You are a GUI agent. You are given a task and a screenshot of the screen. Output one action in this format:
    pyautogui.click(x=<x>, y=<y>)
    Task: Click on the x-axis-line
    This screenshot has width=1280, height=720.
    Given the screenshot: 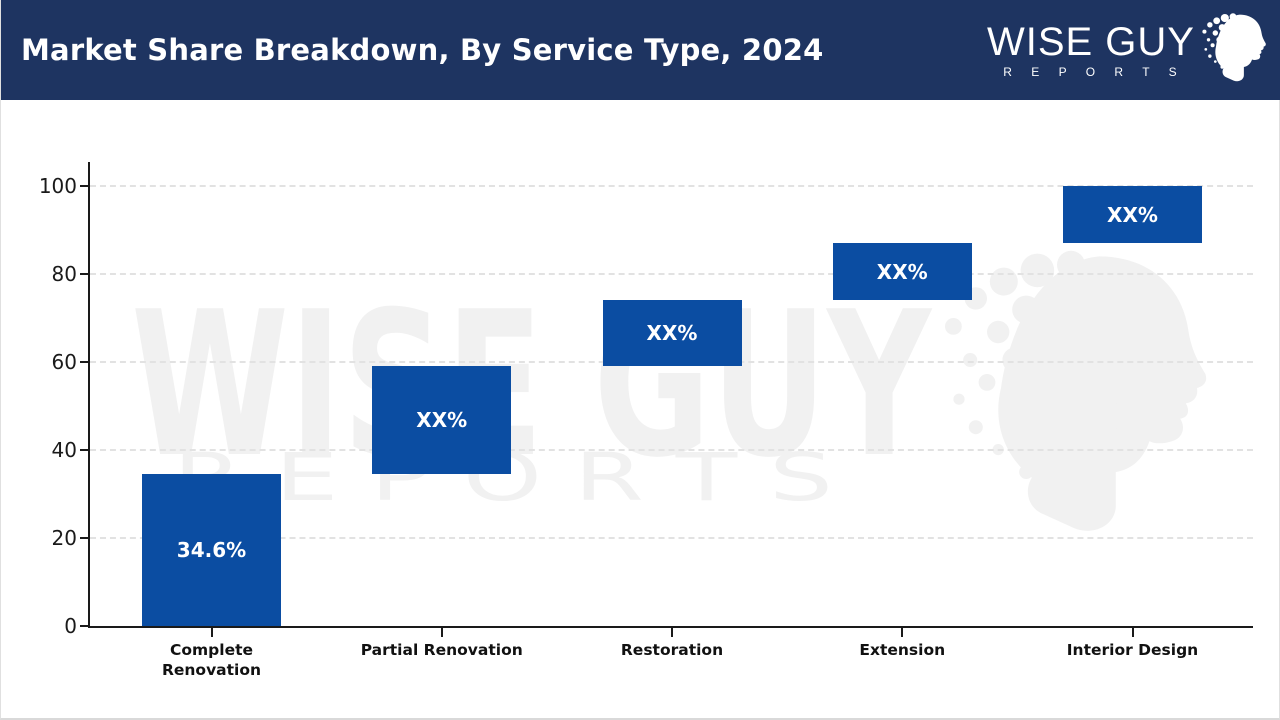 What is the action you would take?
    pyautogui.click(x=670, y=627)
    